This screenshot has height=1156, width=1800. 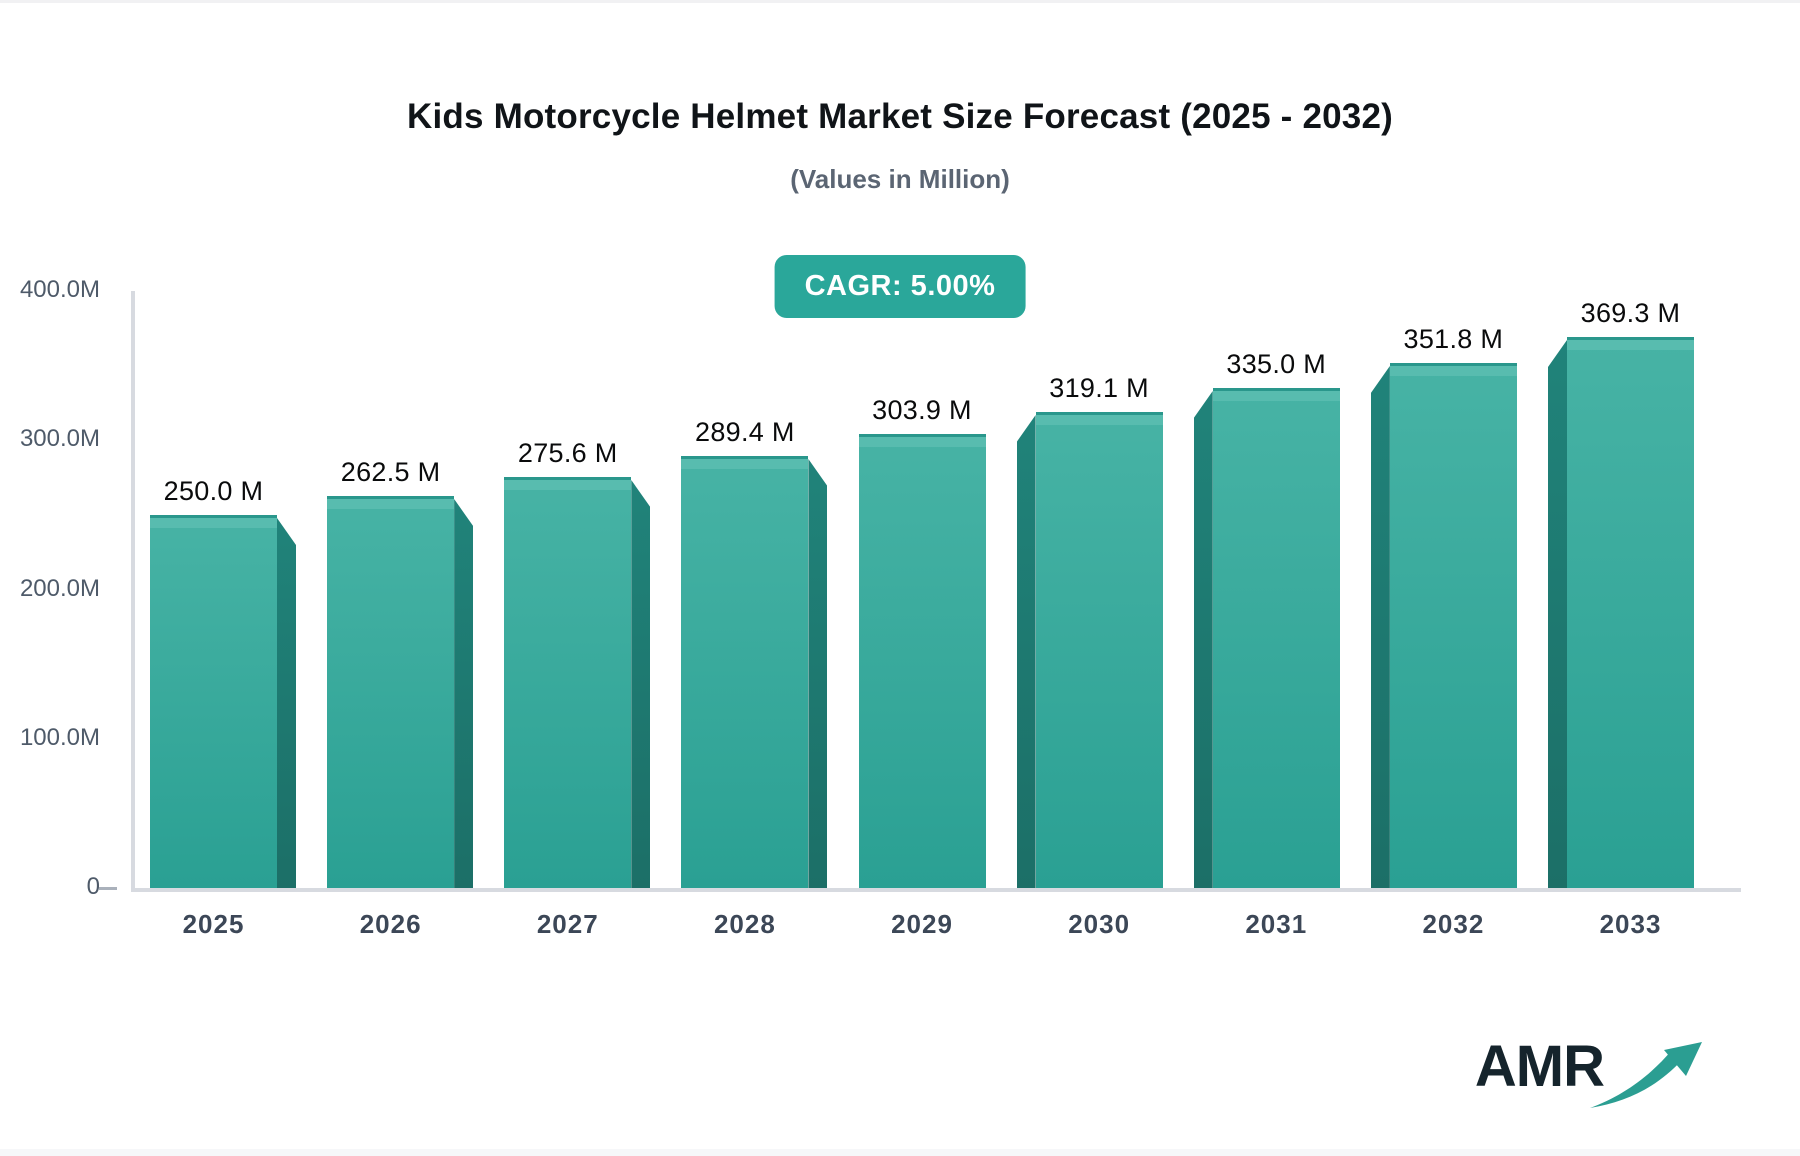 I want to click on bar: 275.6 M, so click(x=577, y=663).